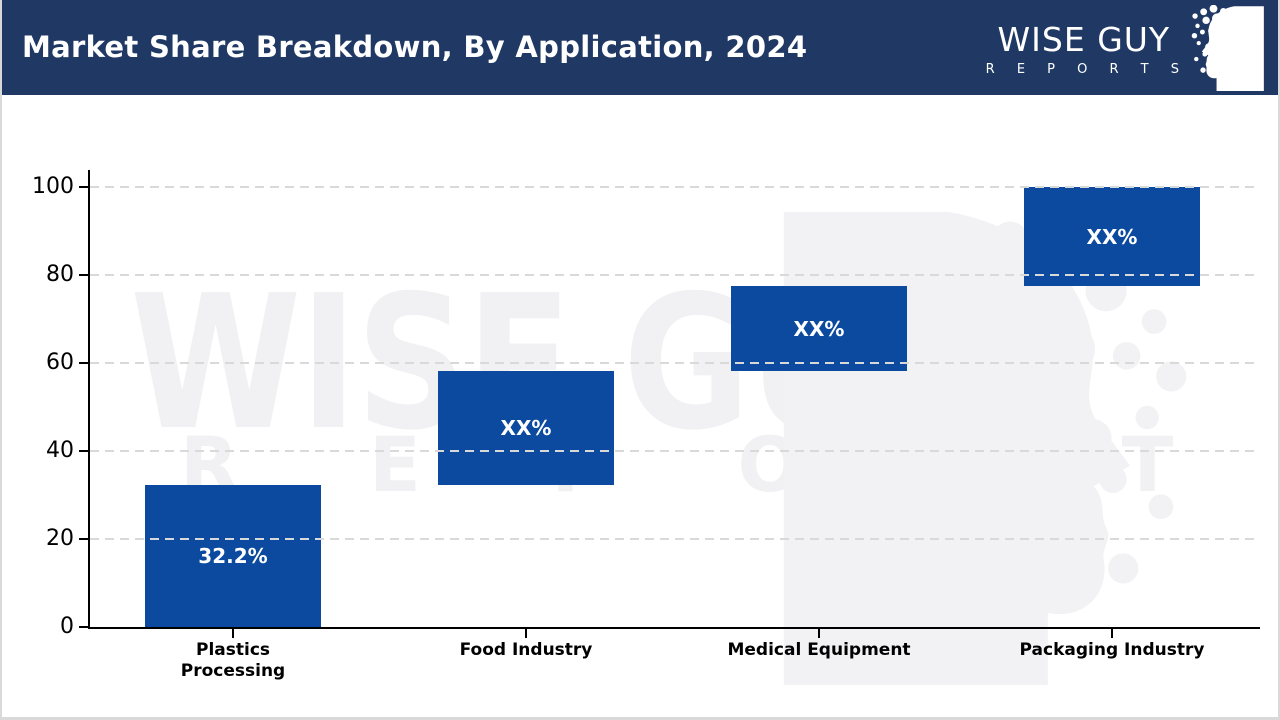 Image resolution: width=1280 pixels, height=720 pixels. What do you see at coordinates (60, 538) in the screenshot?
I see `y-tick-label-20: 20` at bounding box center [60, 538].